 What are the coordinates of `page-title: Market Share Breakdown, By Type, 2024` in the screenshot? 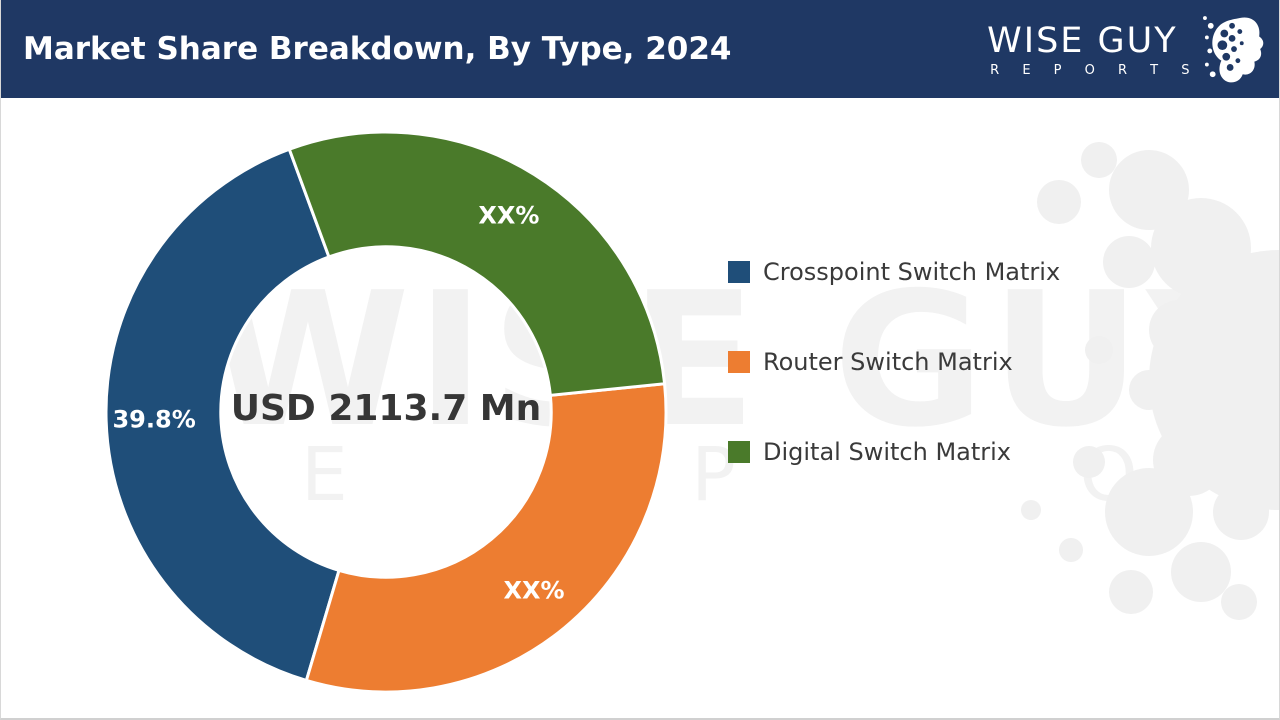 It's located at (377, 49).